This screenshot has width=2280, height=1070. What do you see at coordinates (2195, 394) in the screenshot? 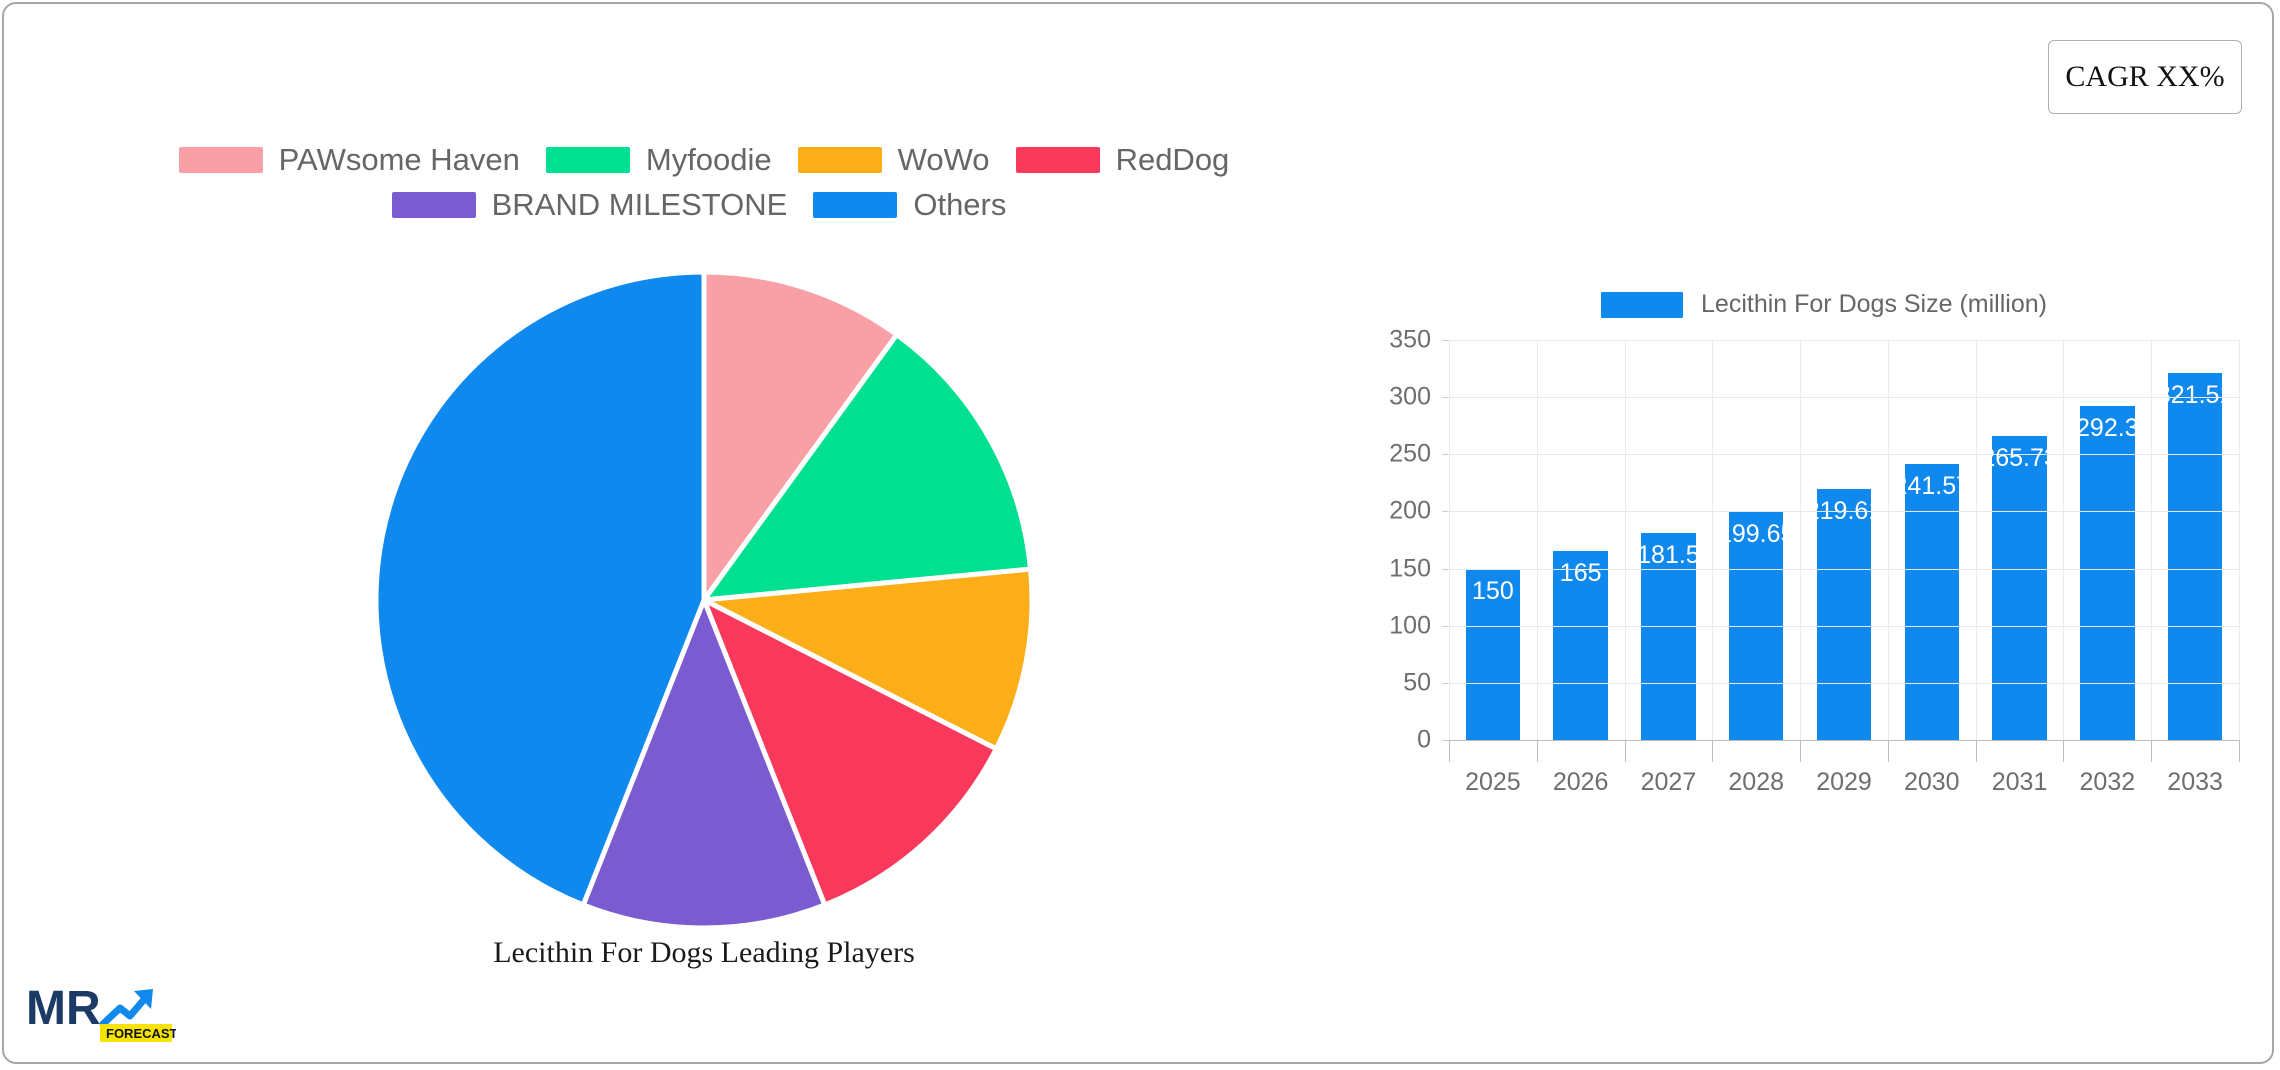
I see `bar-value-label: 321.51` at bounding box center [2195, 394].